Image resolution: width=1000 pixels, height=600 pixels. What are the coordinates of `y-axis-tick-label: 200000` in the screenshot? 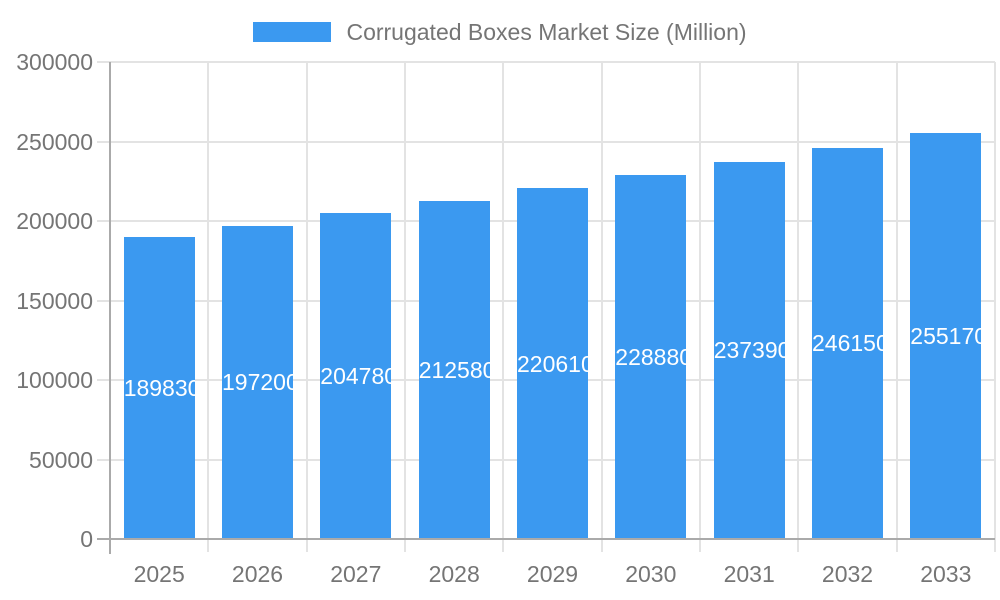 It's located at (54, 221).